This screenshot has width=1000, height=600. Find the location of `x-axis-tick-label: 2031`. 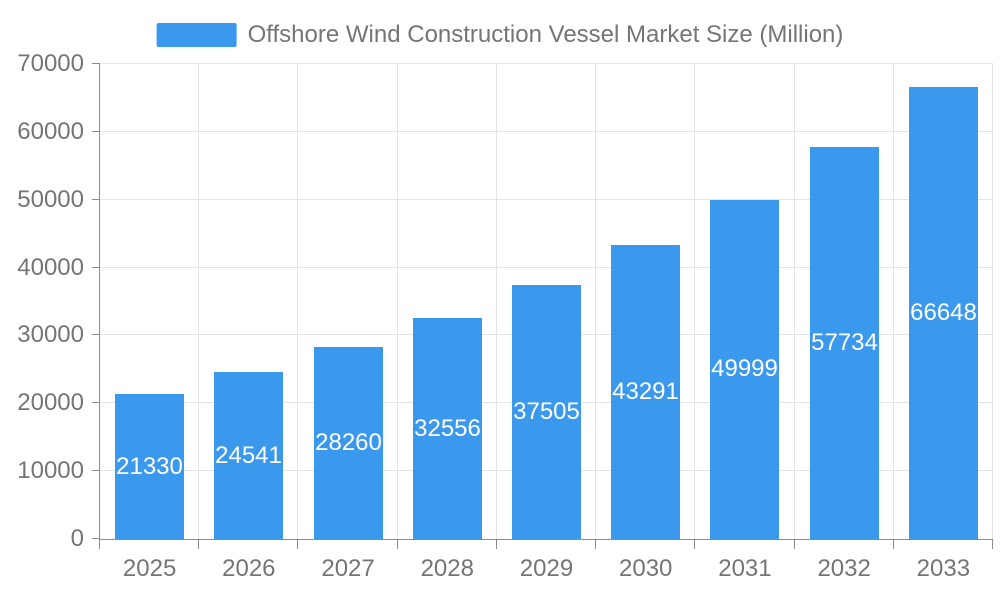

x-axis-tick-label: 2031 is located at coordinates (745, 568).